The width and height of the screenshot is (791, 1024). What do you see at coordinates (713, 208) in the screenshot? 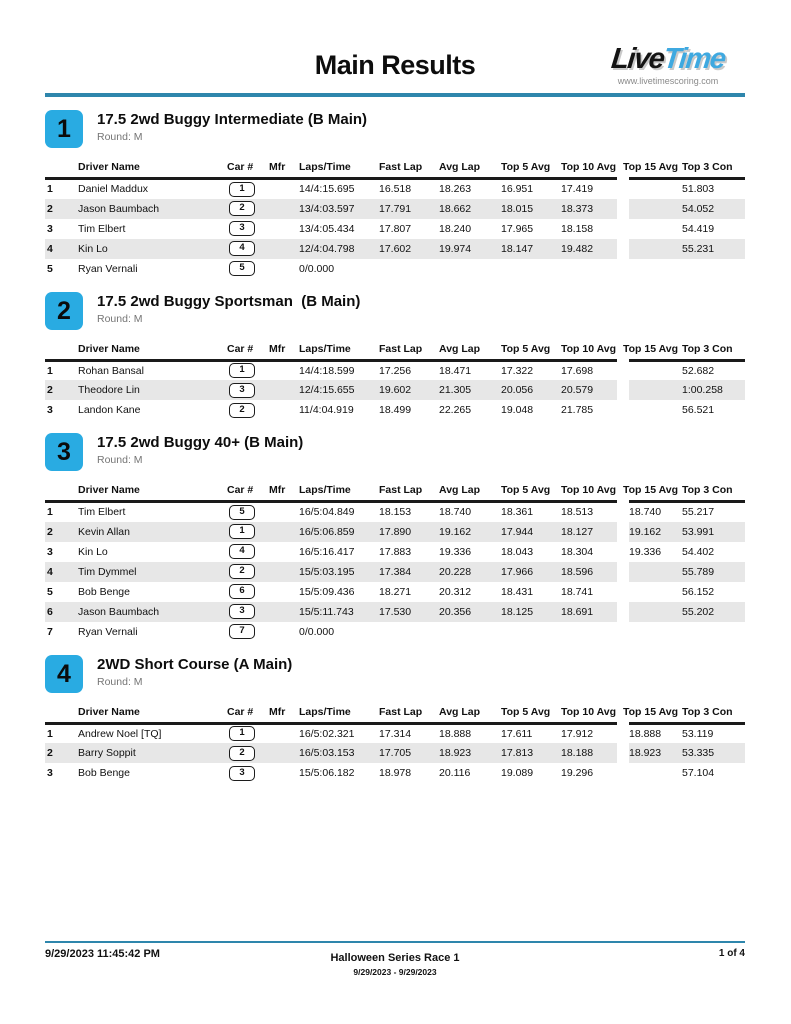
I see `top3-con-cell: 54.052` at bounding box center [713, 208].